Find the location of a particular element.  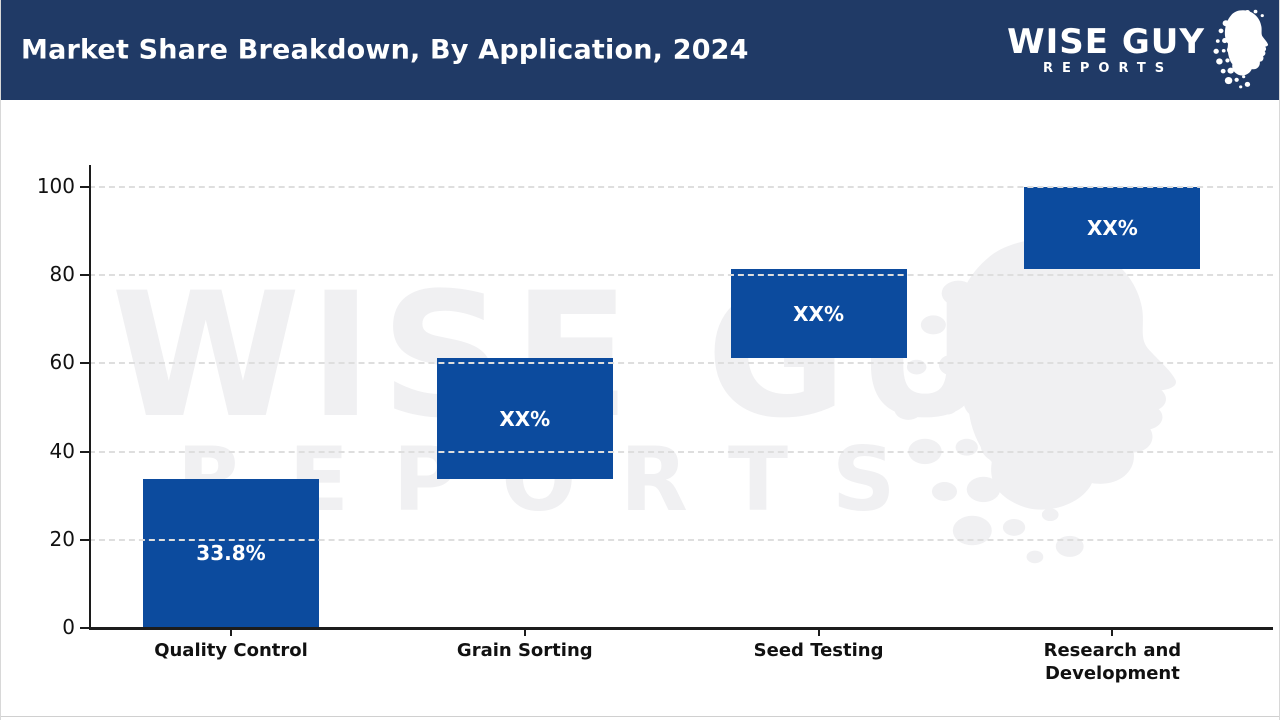

bar-research-and-development: XX% is located at coordinates (1112, 228).